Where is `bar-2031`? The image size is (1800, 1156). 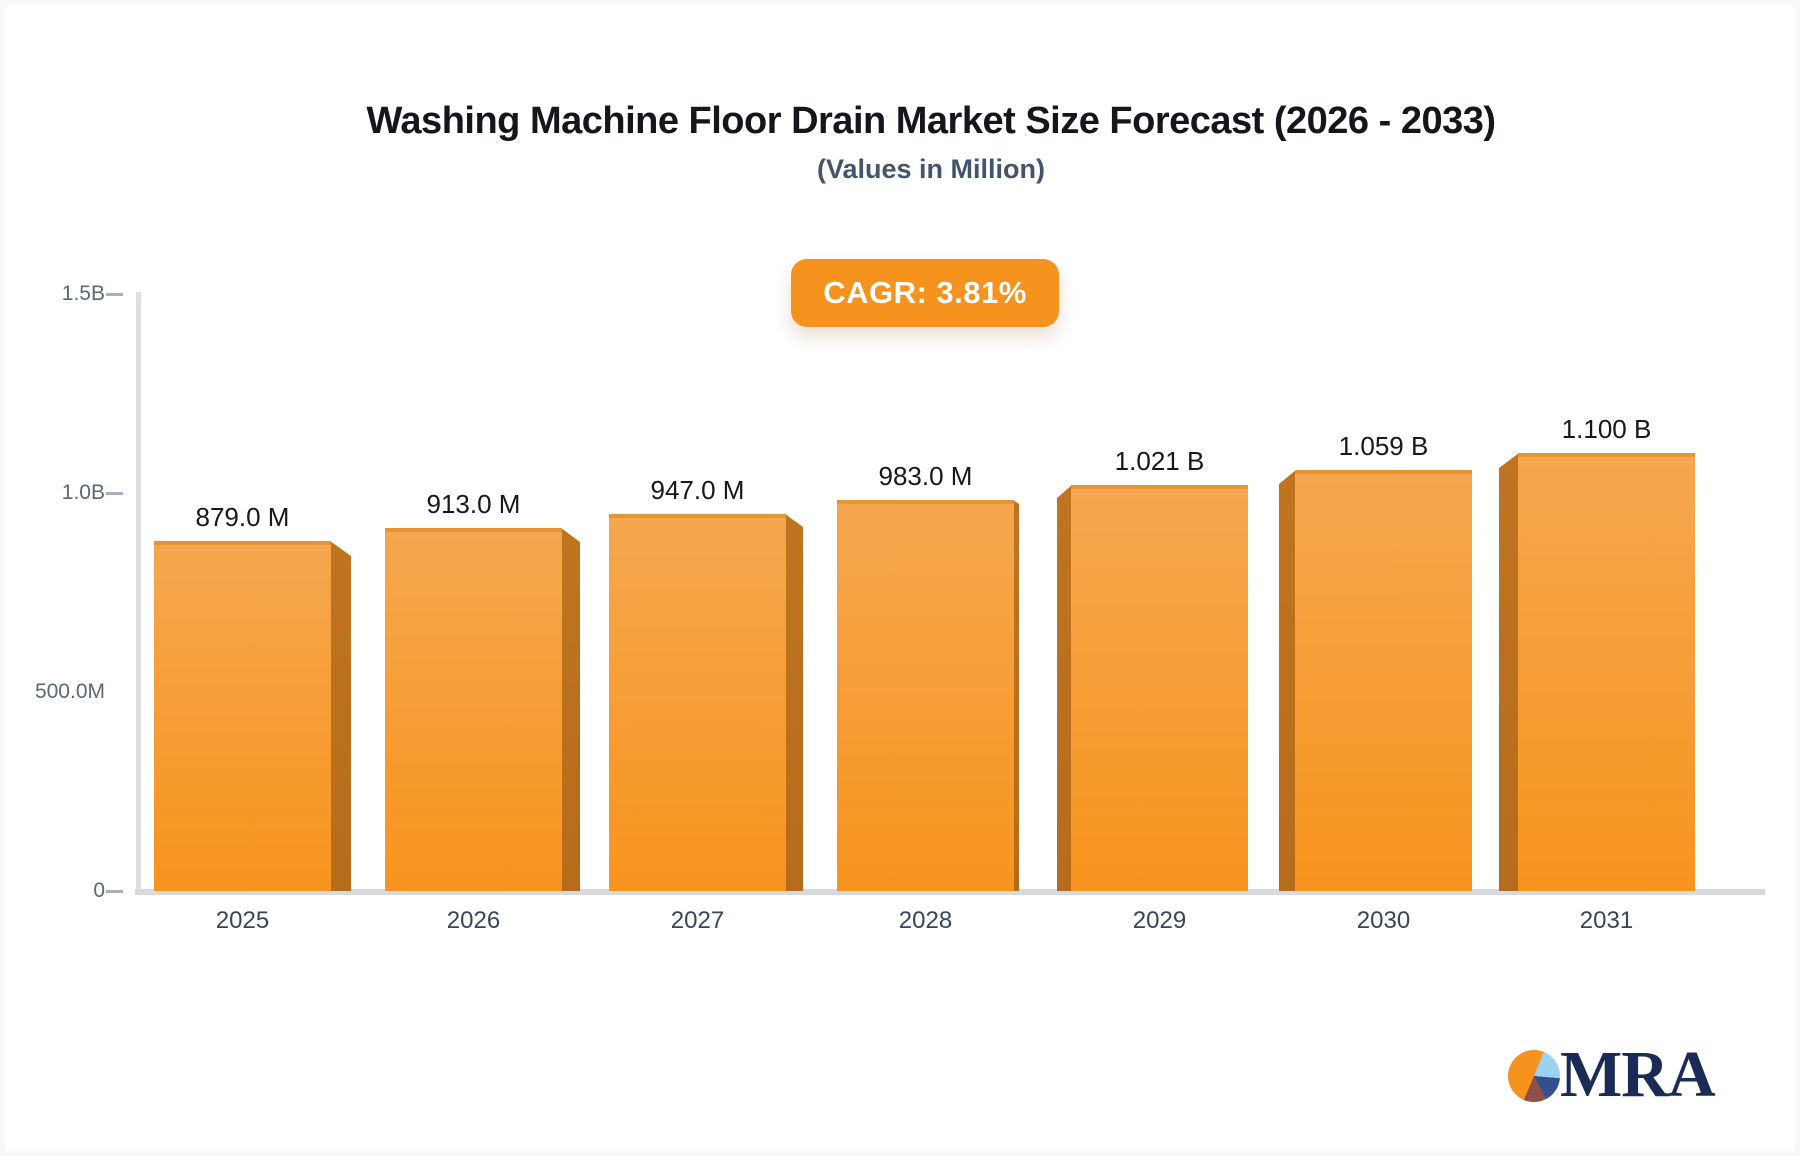 bar-2031 is located at coordinates (1606, 672).